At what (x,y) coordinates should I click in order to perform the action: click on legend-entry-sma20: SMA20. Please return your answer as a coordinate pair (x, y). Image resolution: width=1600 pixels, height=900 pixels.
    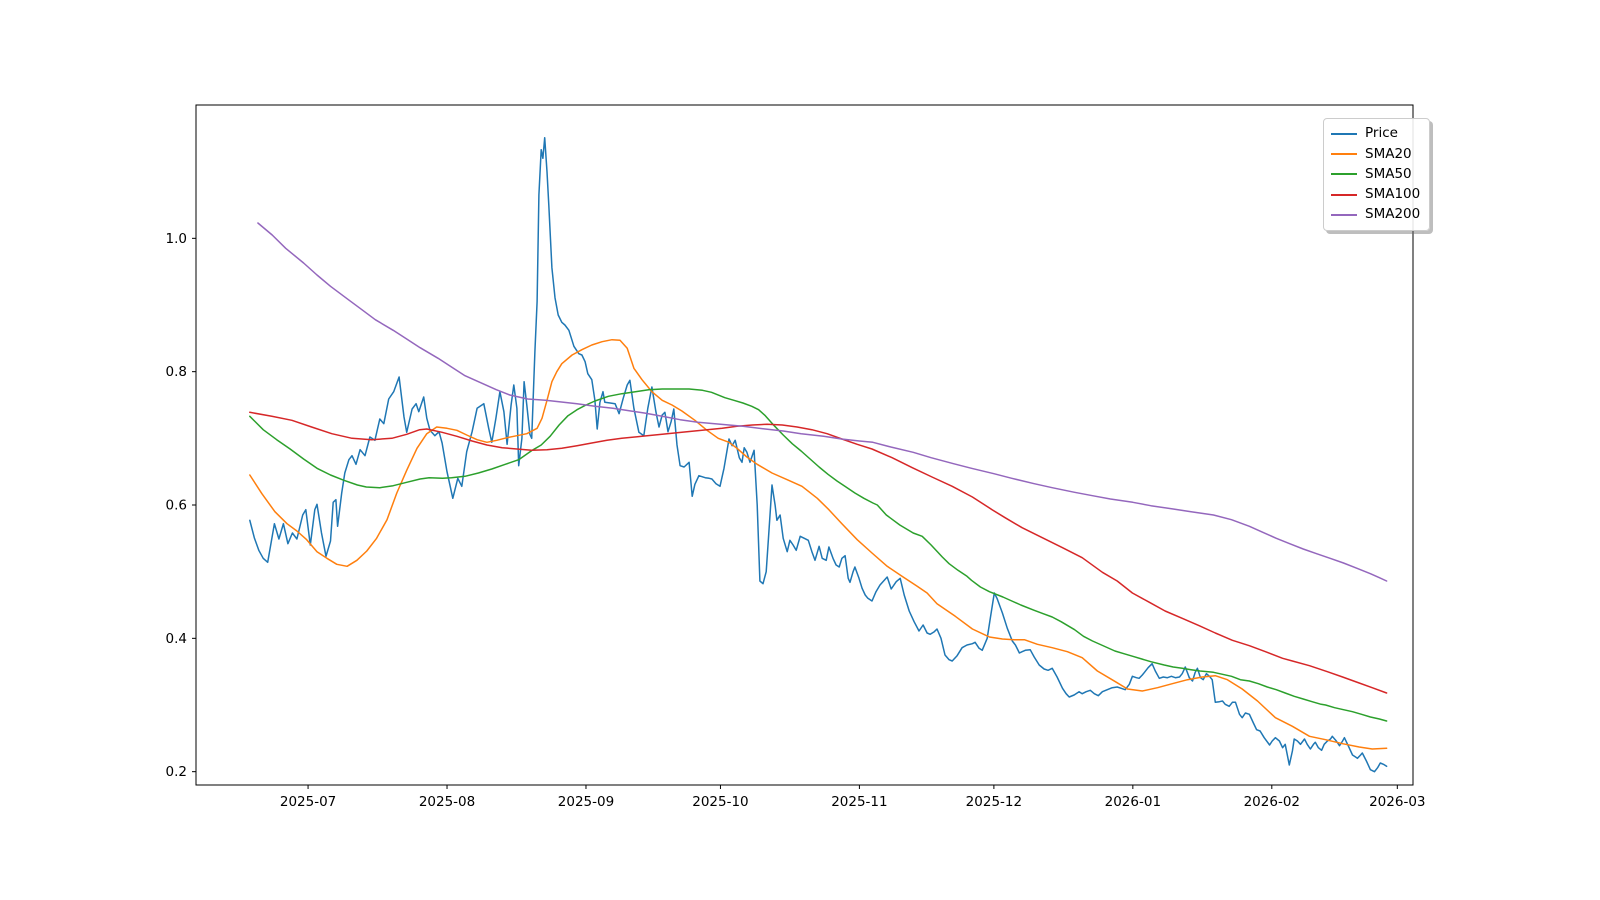
    Looking at the image, I should click on (1375, 154).